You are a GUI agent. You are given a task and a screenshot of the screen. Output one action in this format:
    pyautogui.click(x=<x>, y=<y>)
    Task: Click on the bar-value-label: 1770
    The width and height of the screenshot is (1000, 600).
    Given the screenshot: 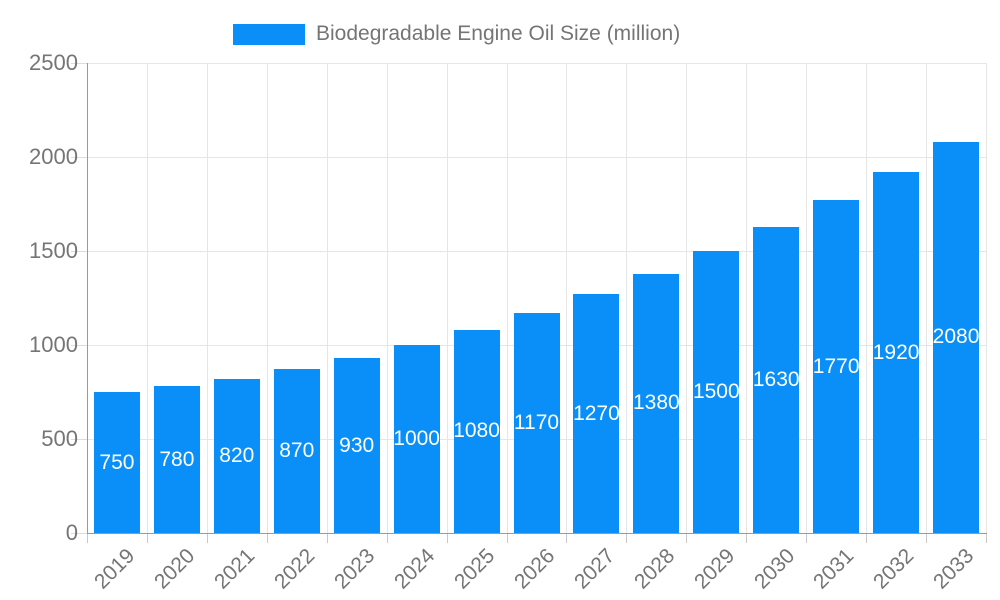 What is the action you would take?
    pyautogui.click(x=836, y=366)
    